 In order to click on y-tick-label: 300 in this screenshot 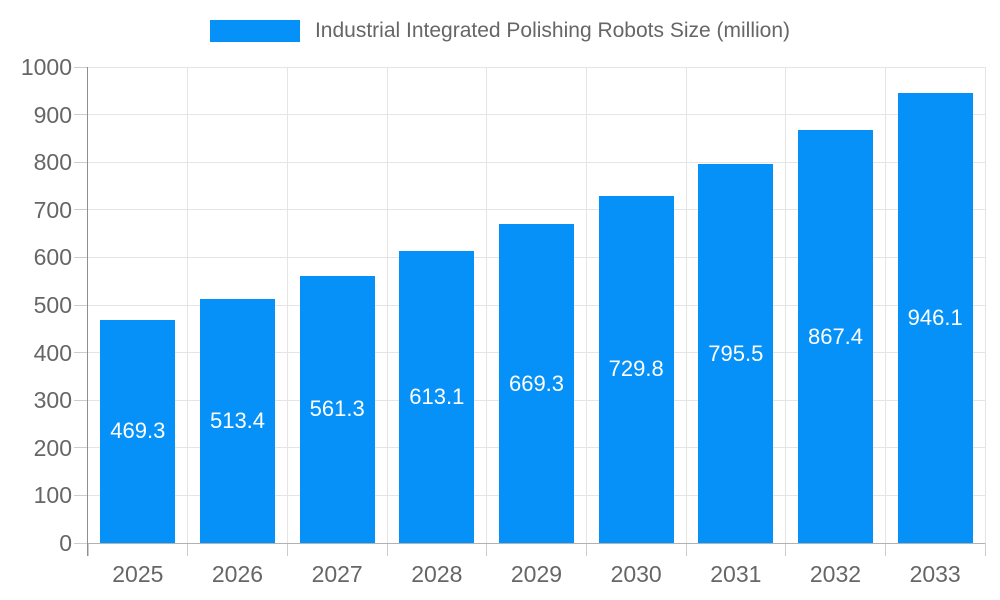, I will do `click(52, 400)`.